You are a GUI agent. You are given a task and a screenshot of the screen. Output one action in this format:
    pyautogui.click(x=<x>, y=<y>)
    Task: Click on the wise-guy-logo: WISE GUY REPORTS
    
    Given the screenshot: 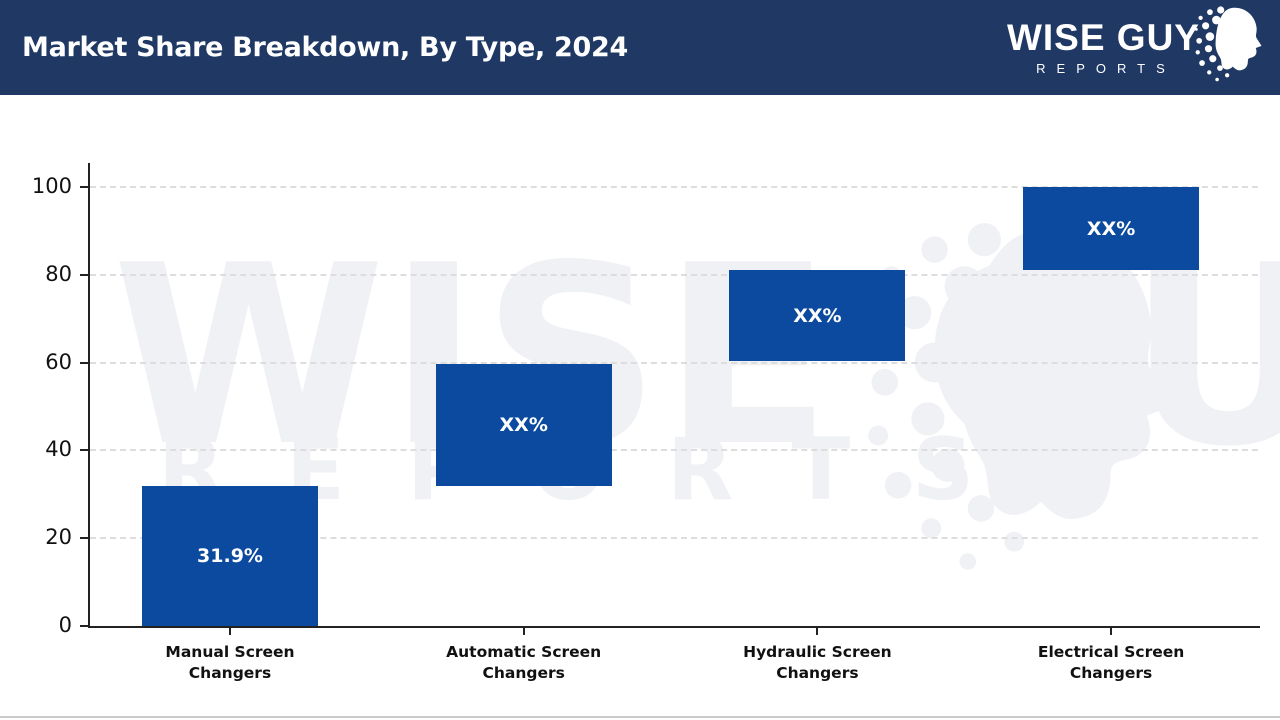 What is the action you would take?
    pyautogui.click(x=1139, y=48)
    